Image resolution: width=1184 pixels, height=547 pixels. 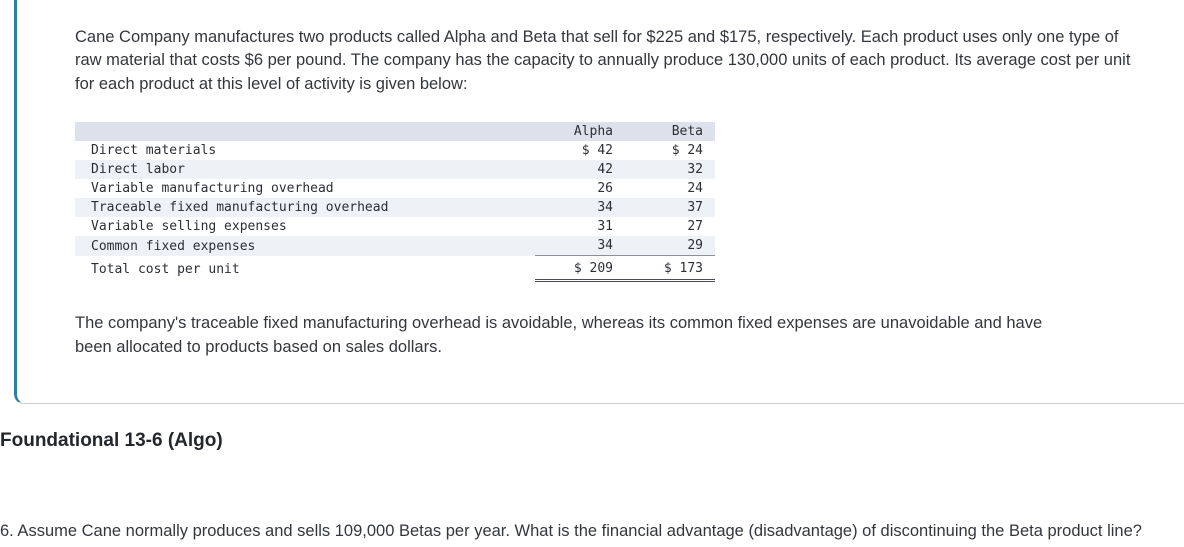 What do you see at coordinates (695, 208) in the screenshot?
I see `beta-value: 37` at bounding box center [695, 208].